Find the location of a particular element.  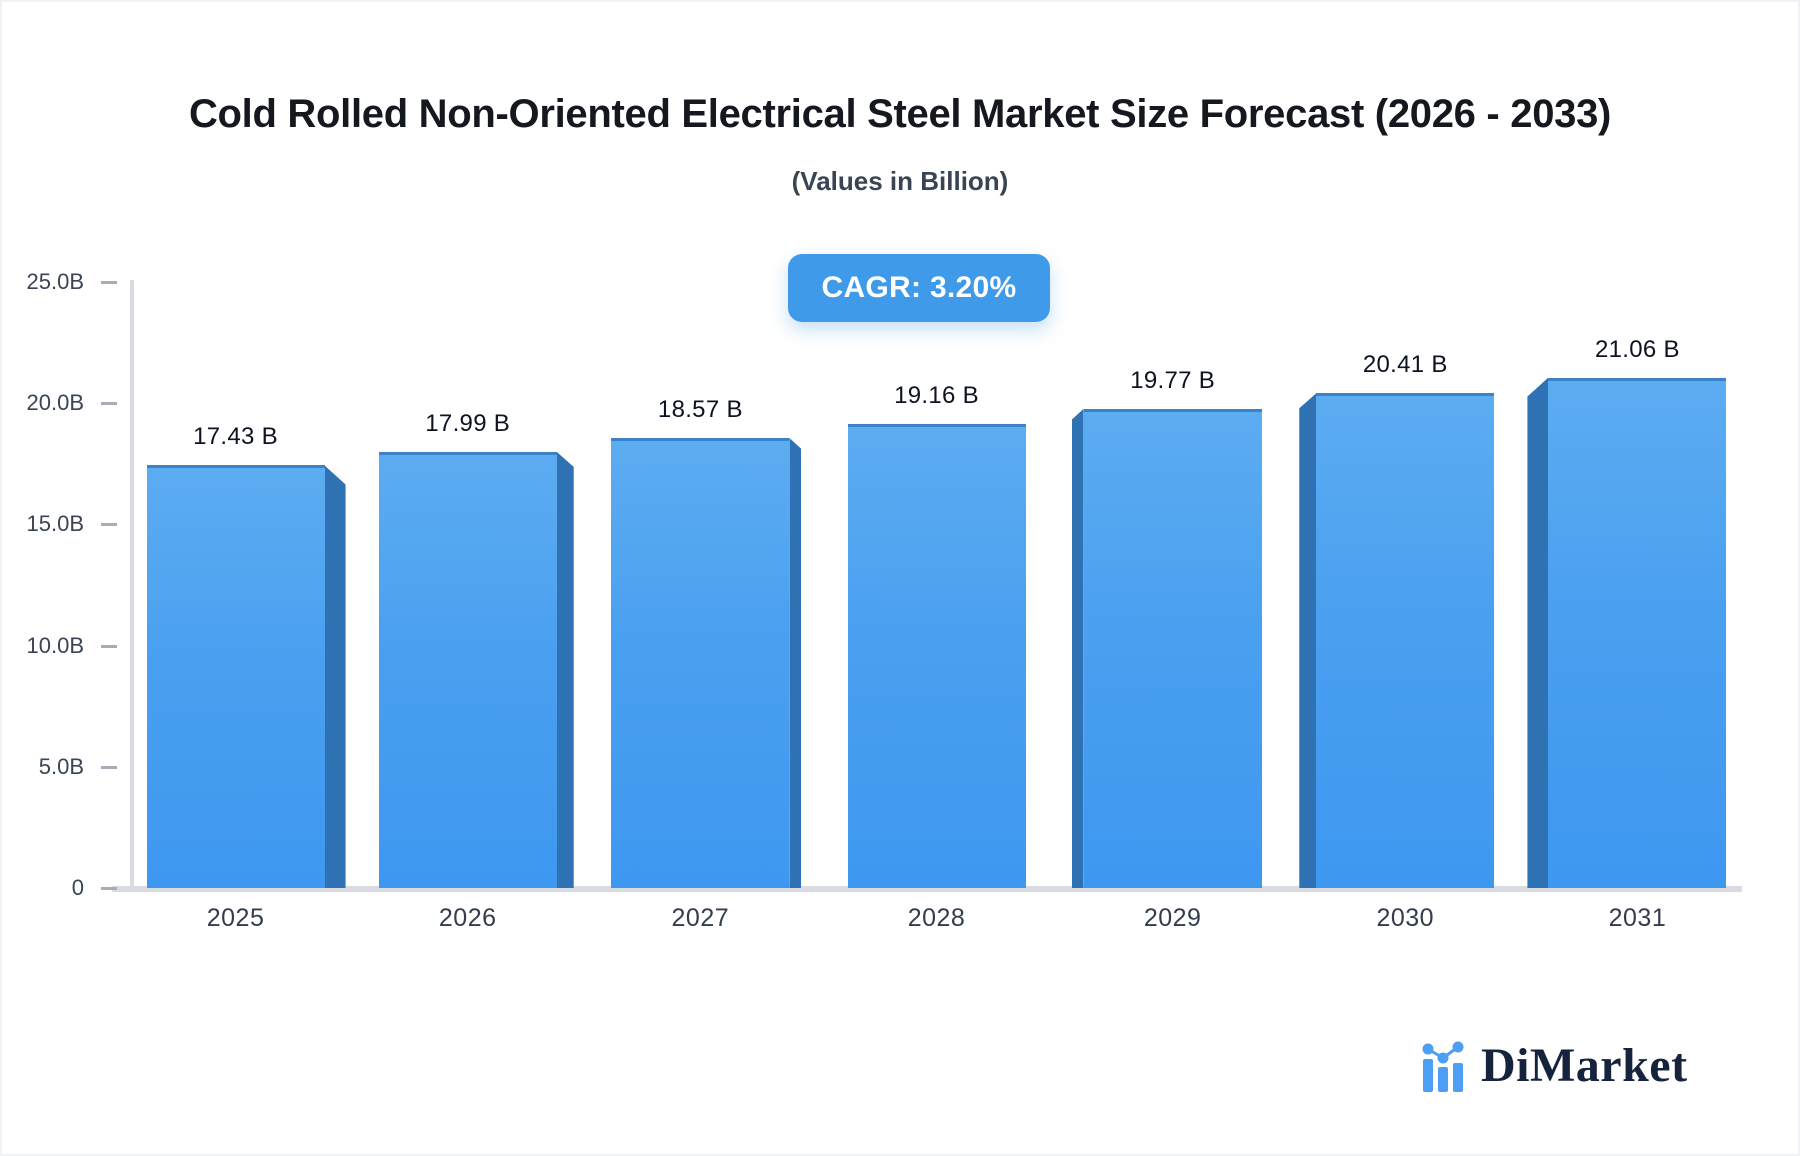

x-tick-label: 2025 is located at coordinates (235, 918).